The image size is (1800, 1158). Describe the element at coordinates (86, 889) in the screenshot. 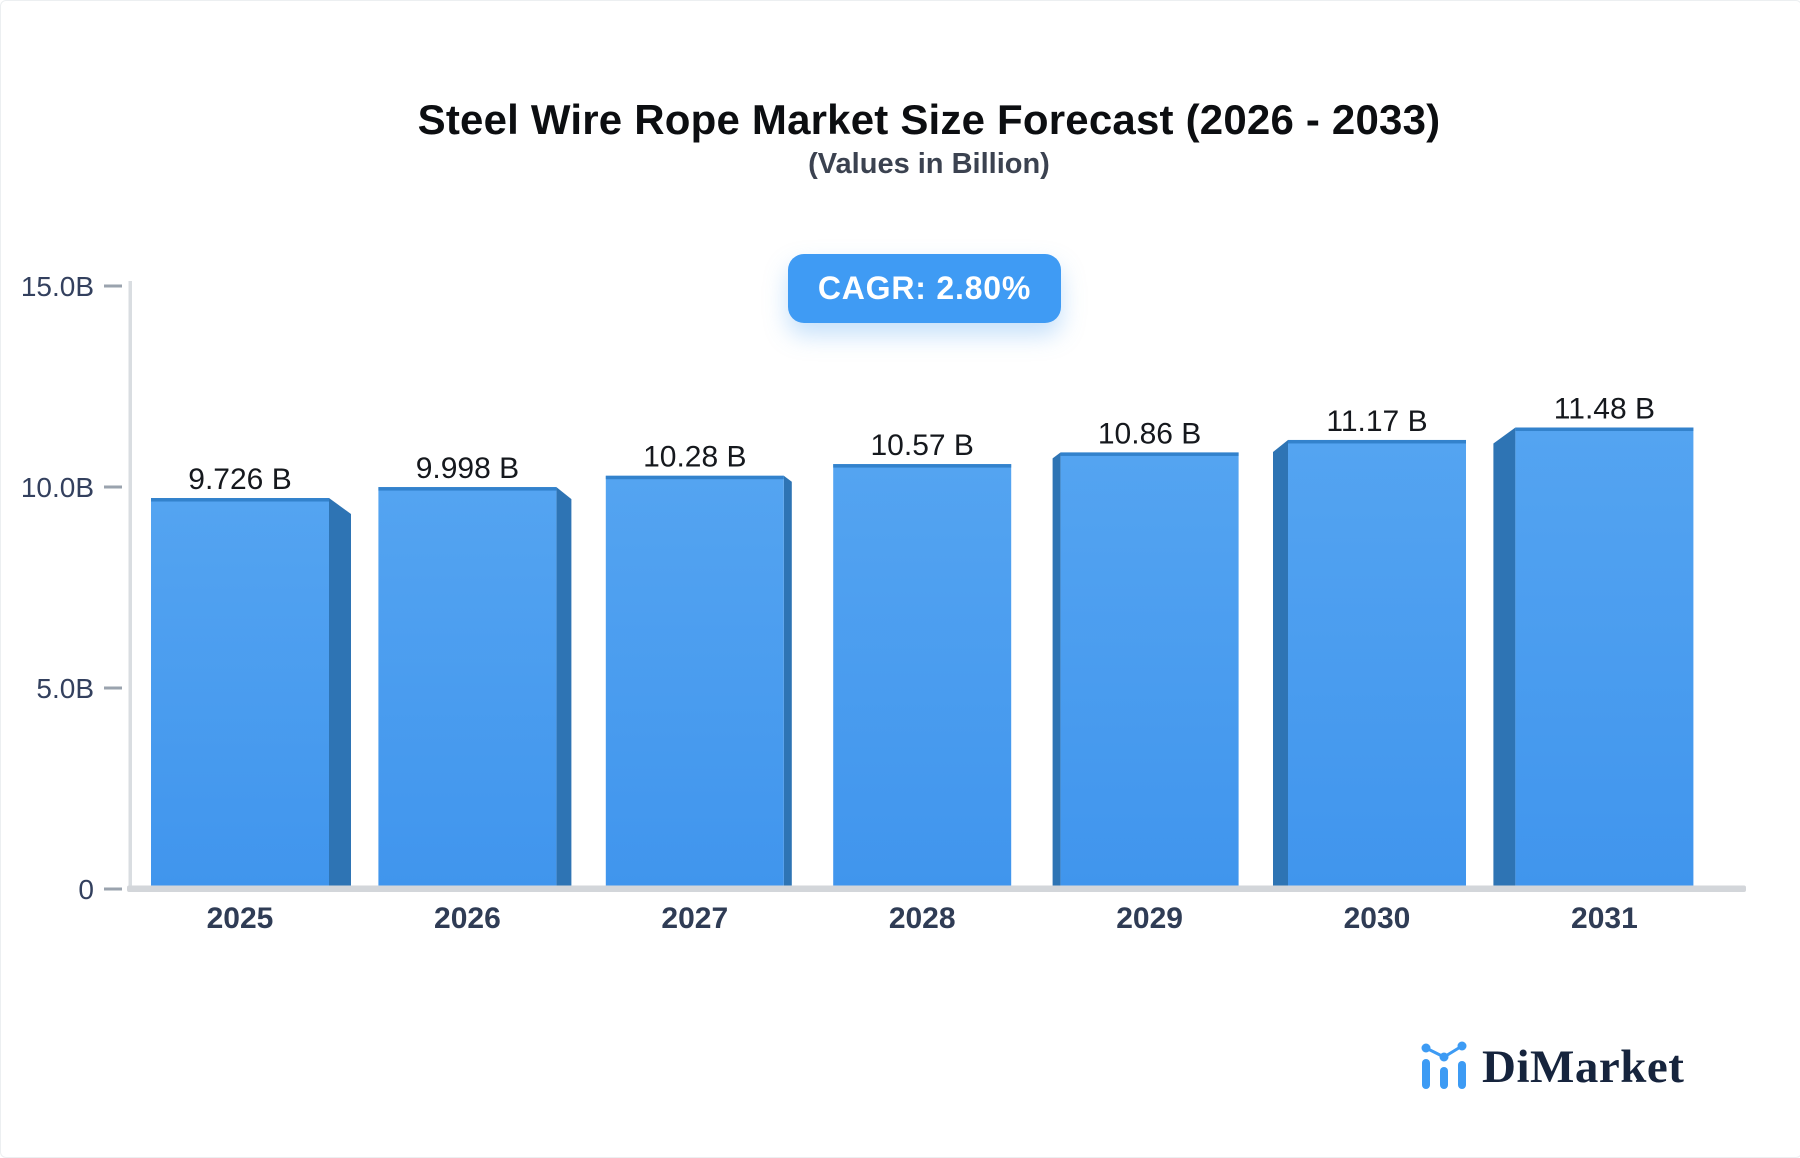

I see `y-tick-label: 0` at that location.